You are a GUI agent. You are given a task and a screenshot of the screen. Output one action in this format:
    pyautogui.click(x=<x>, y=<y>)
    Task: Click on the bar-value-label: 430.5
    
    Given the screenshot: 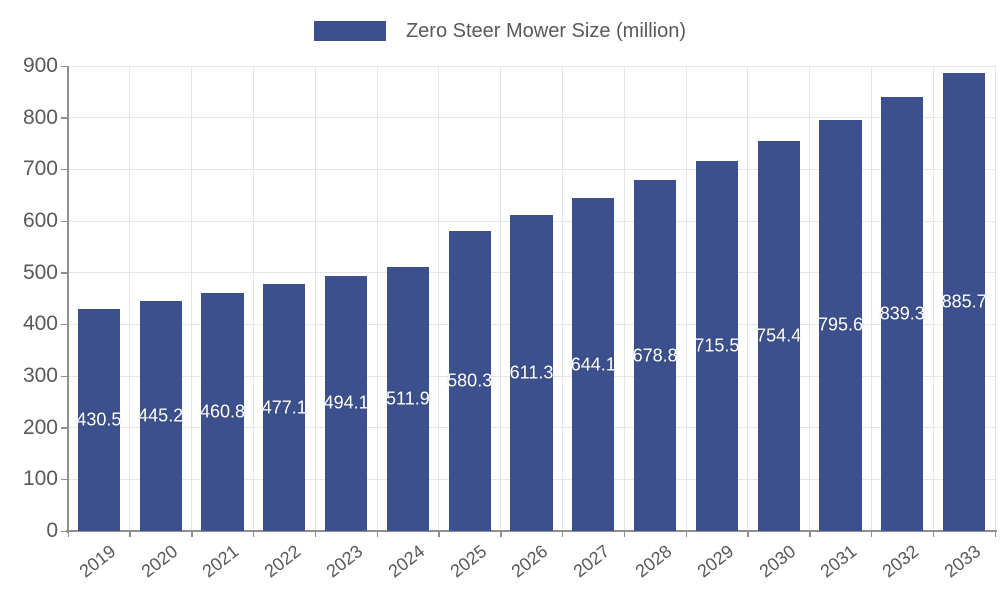 What is the action you would take?
    pyautogui.click(x=99, y=419)
    